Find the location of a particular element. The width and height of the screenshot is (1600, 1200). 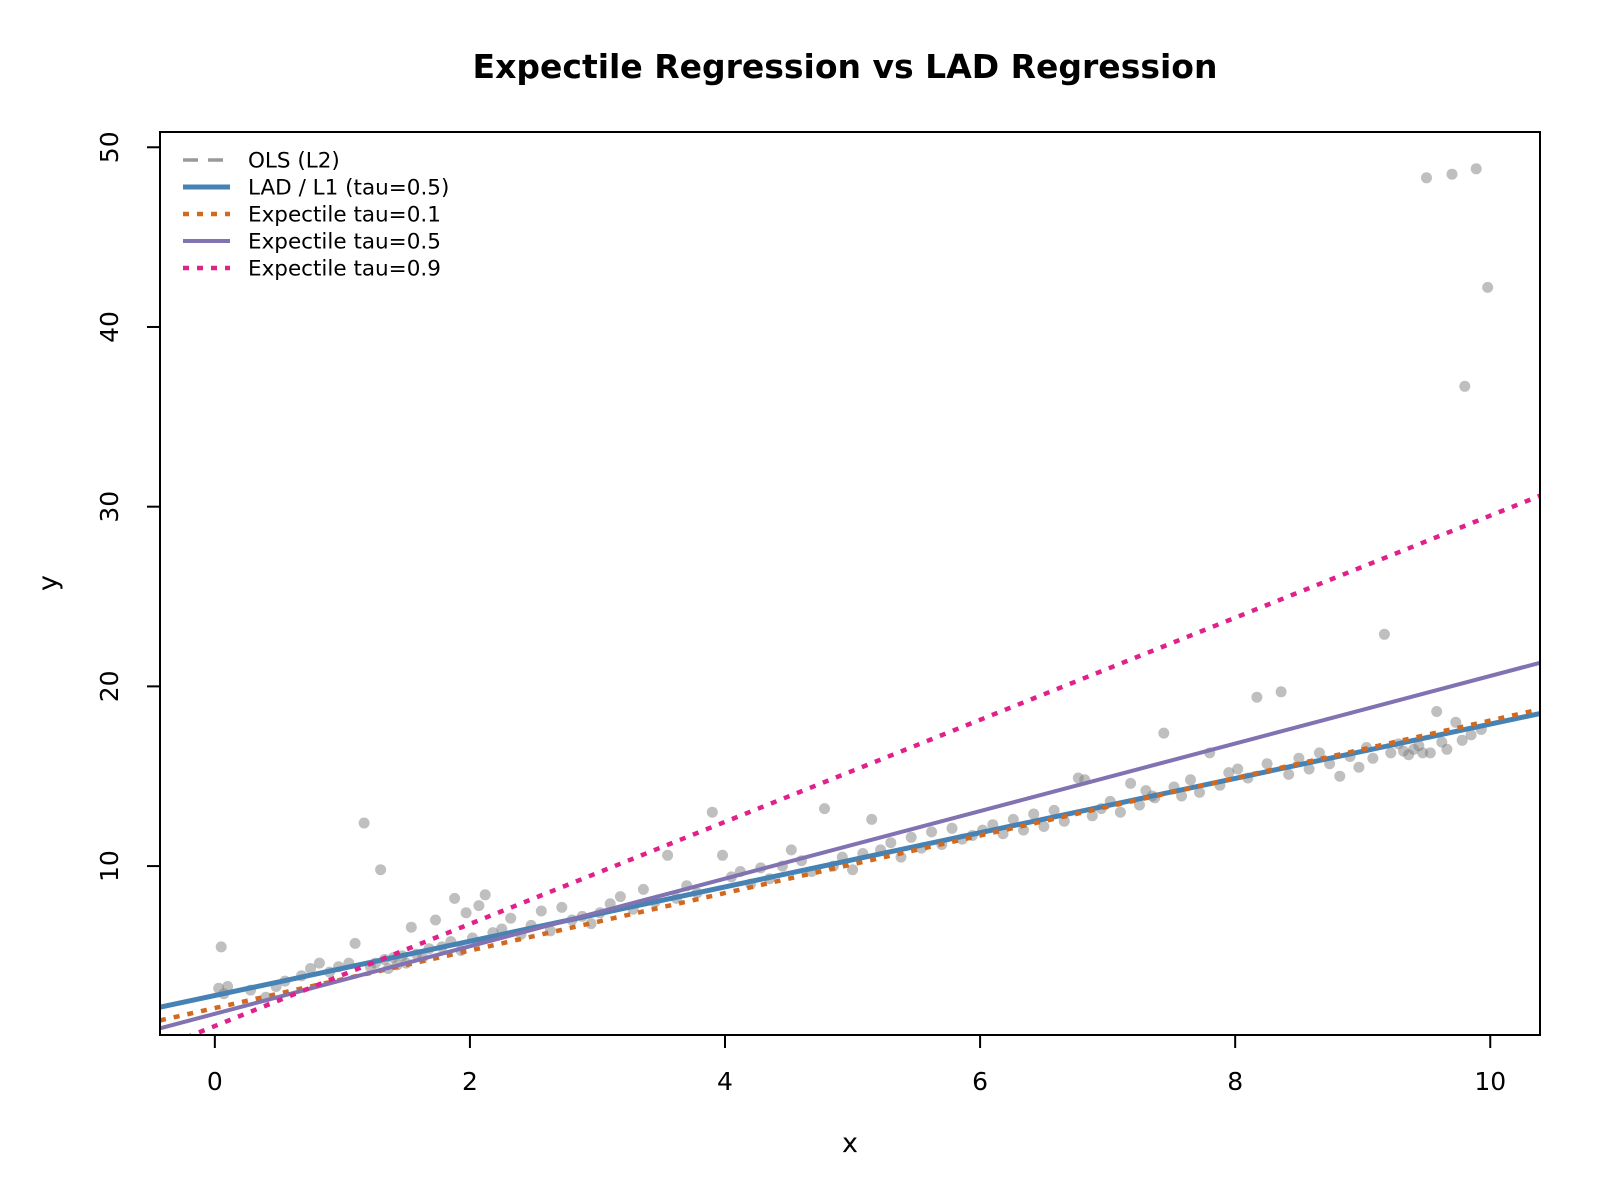

legend-label: Expectile tau=0.1 is located at coordinates (344, 215).